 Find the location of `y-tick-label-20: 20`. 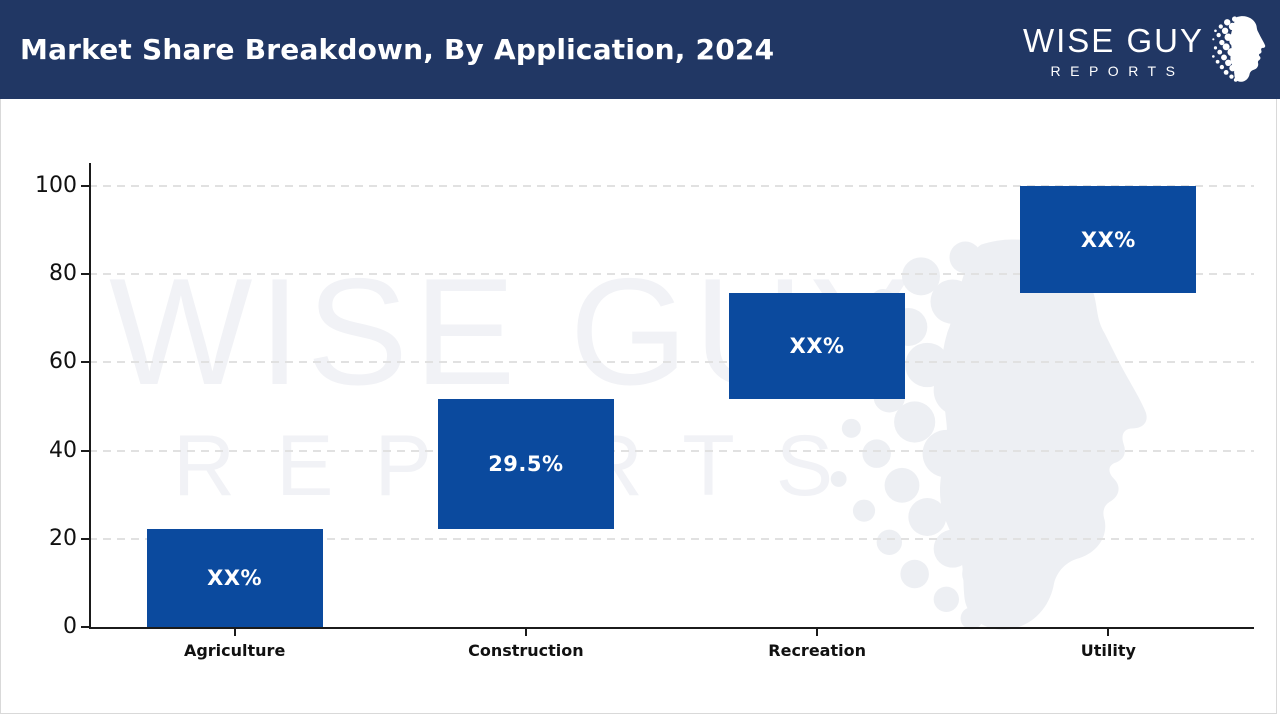

y-tick-label-20: 20 is located at coordinates (63, 538).